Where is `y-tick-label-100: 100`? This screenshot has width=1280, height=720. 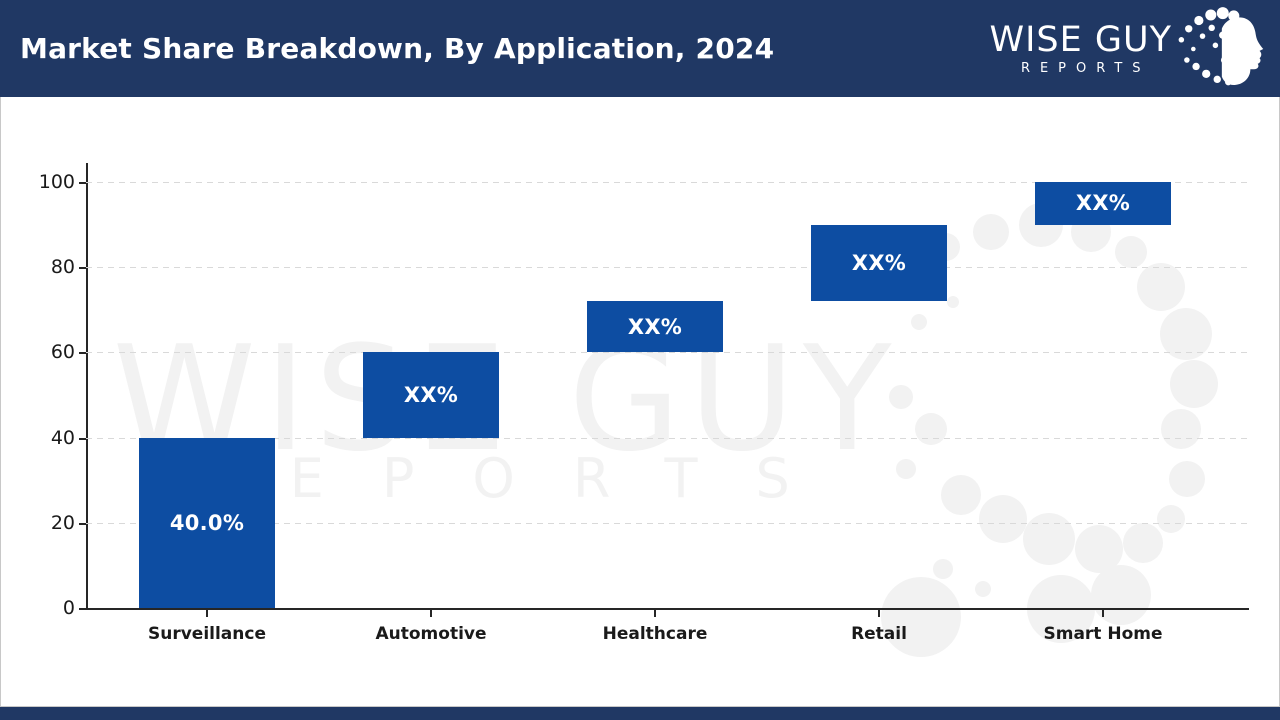 y-tick-label-100: 100 is located at coordinates (56, 182).